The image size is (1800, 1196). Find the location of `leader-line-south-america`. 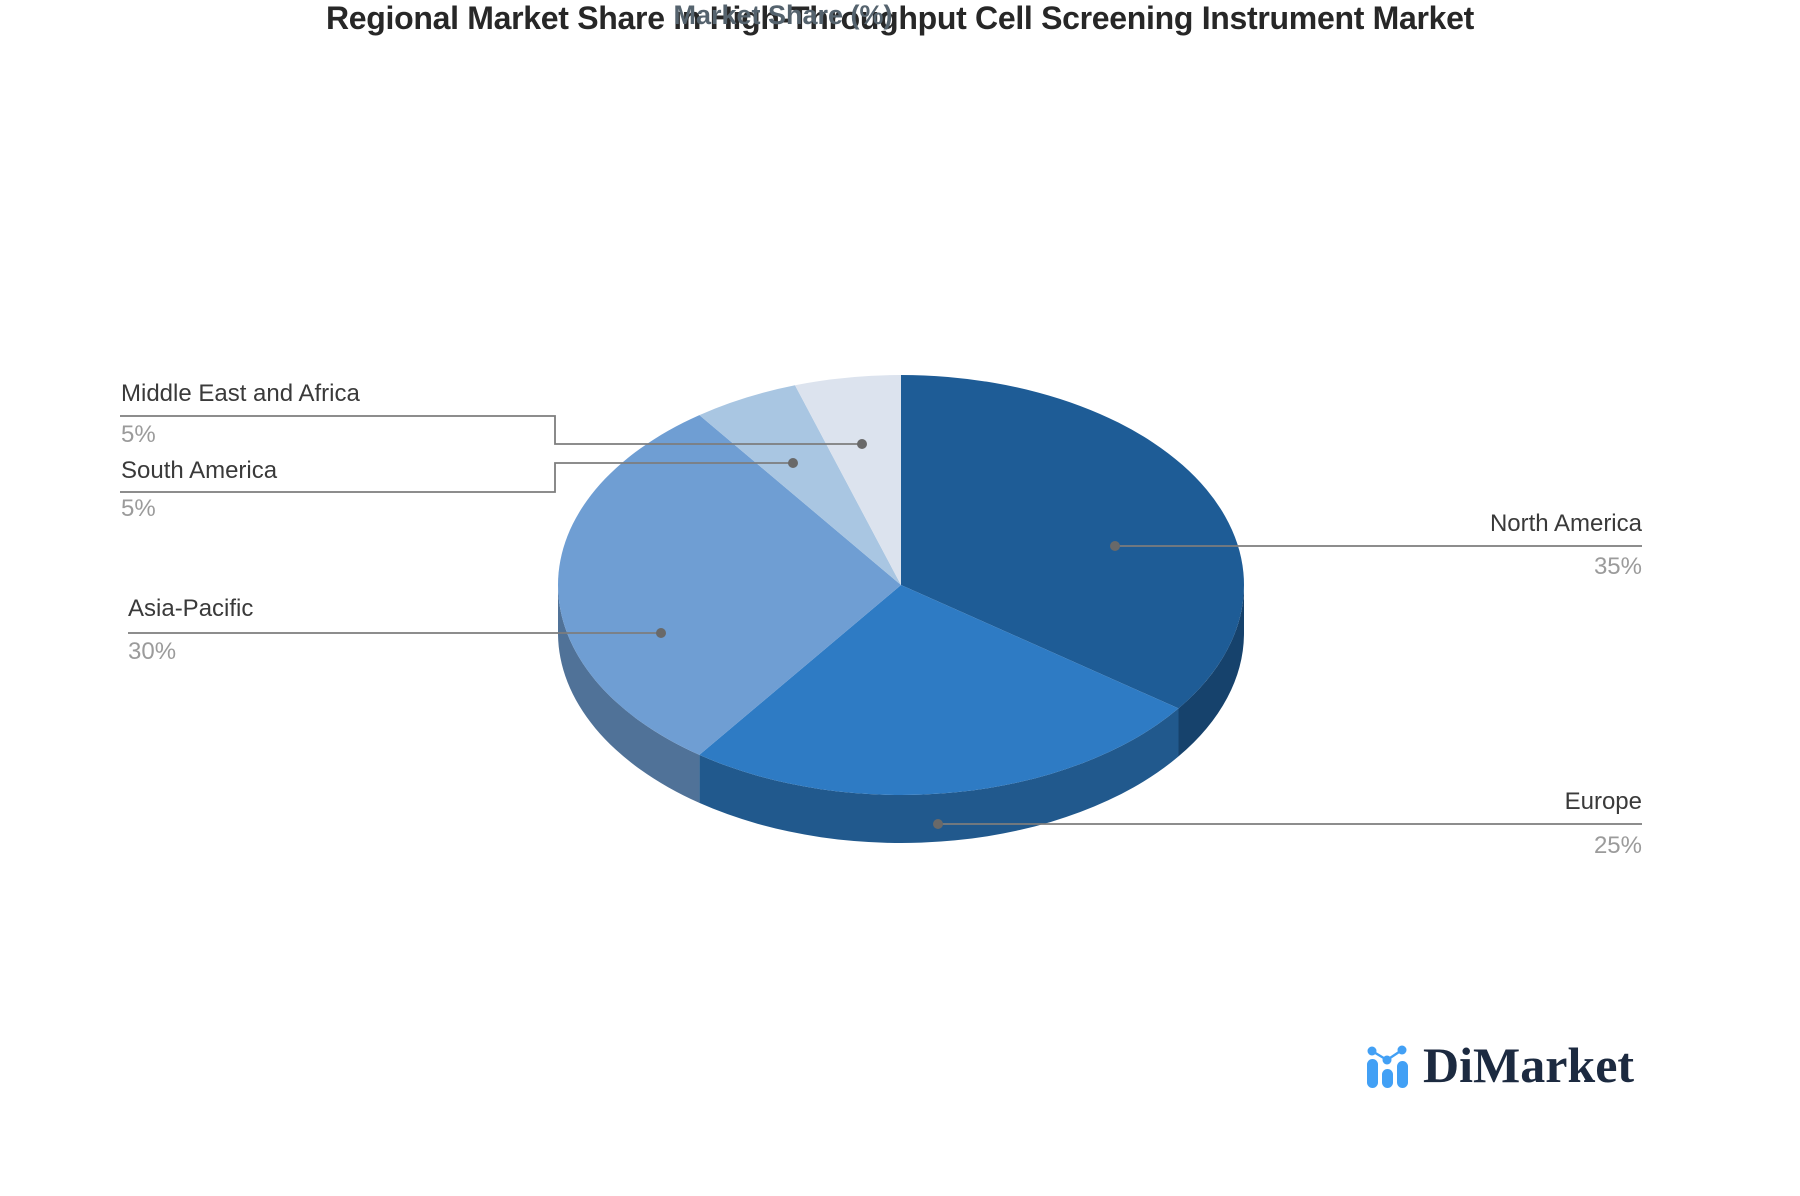

leader-line-south-america is located at coordinates (456, 477).